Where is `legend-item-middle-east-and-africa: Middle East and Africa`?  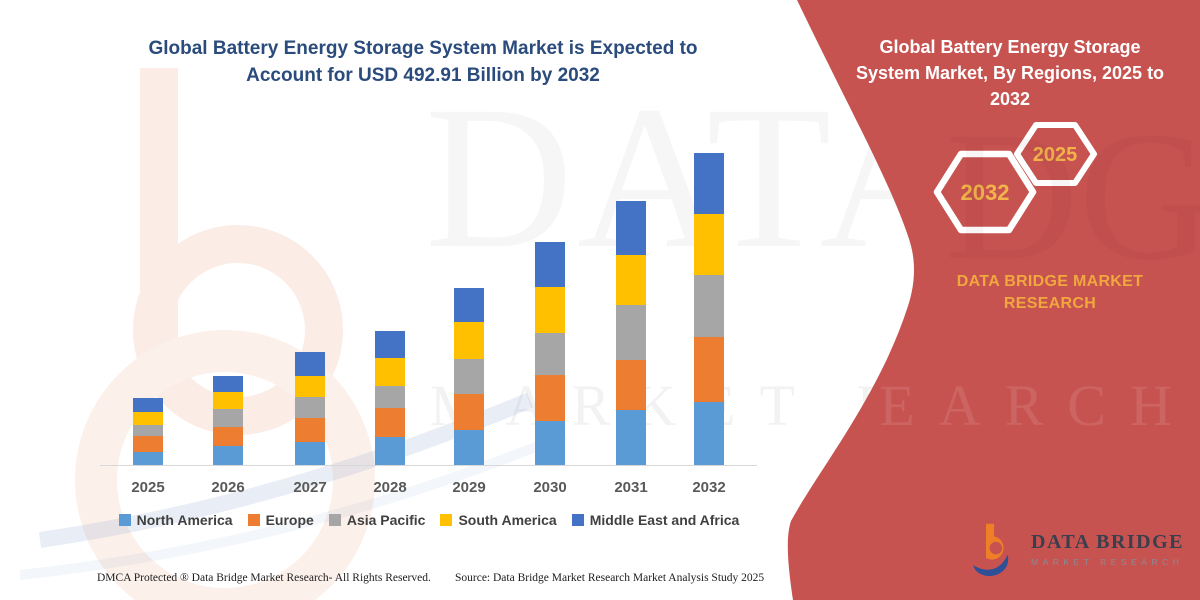 legend-item-middle-east-and-africa: Middle East and Africa is located at coordinates (655, 520).